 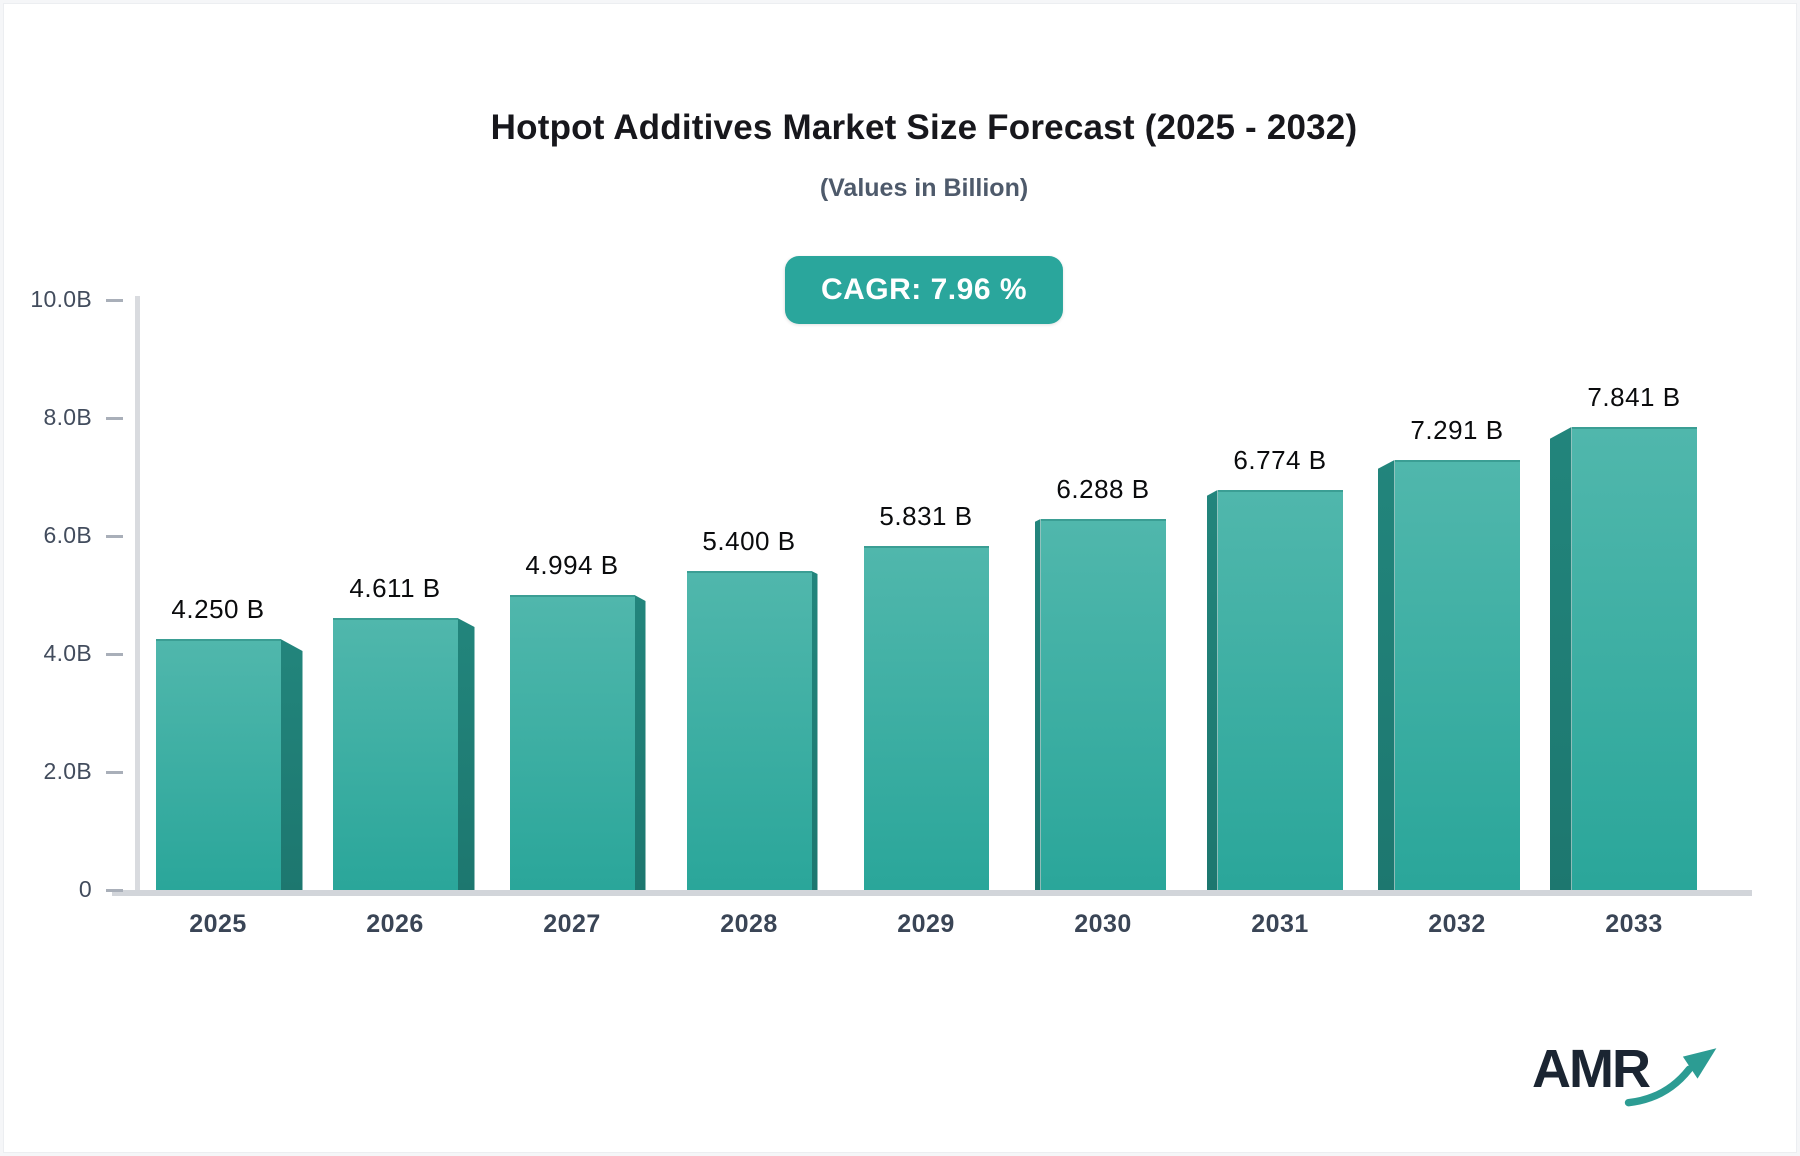 I want to click on y-tick-label: 4.0B, so click(x=67, y=653).